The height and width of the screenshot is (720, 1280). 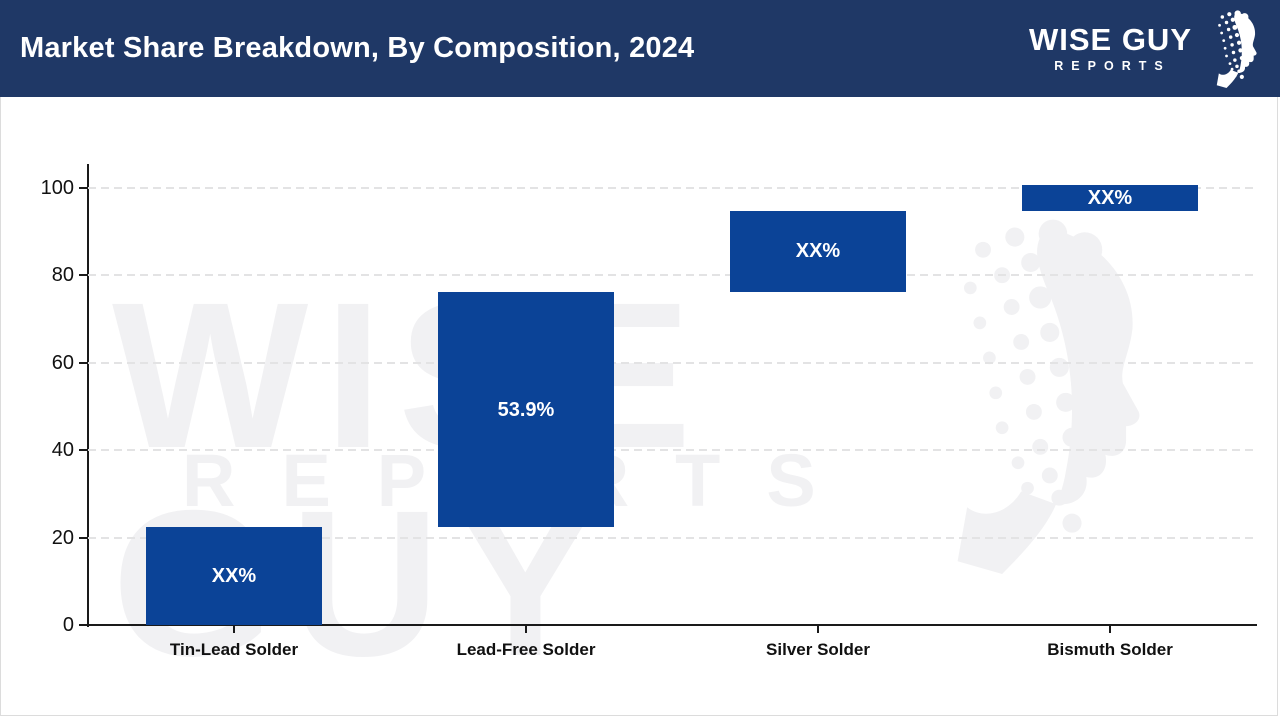 What do you see at coordinates (234, 629) in the screenshot?
I see `x-tick-mark-tin-lead-solder` at bounding box center [234, 629].